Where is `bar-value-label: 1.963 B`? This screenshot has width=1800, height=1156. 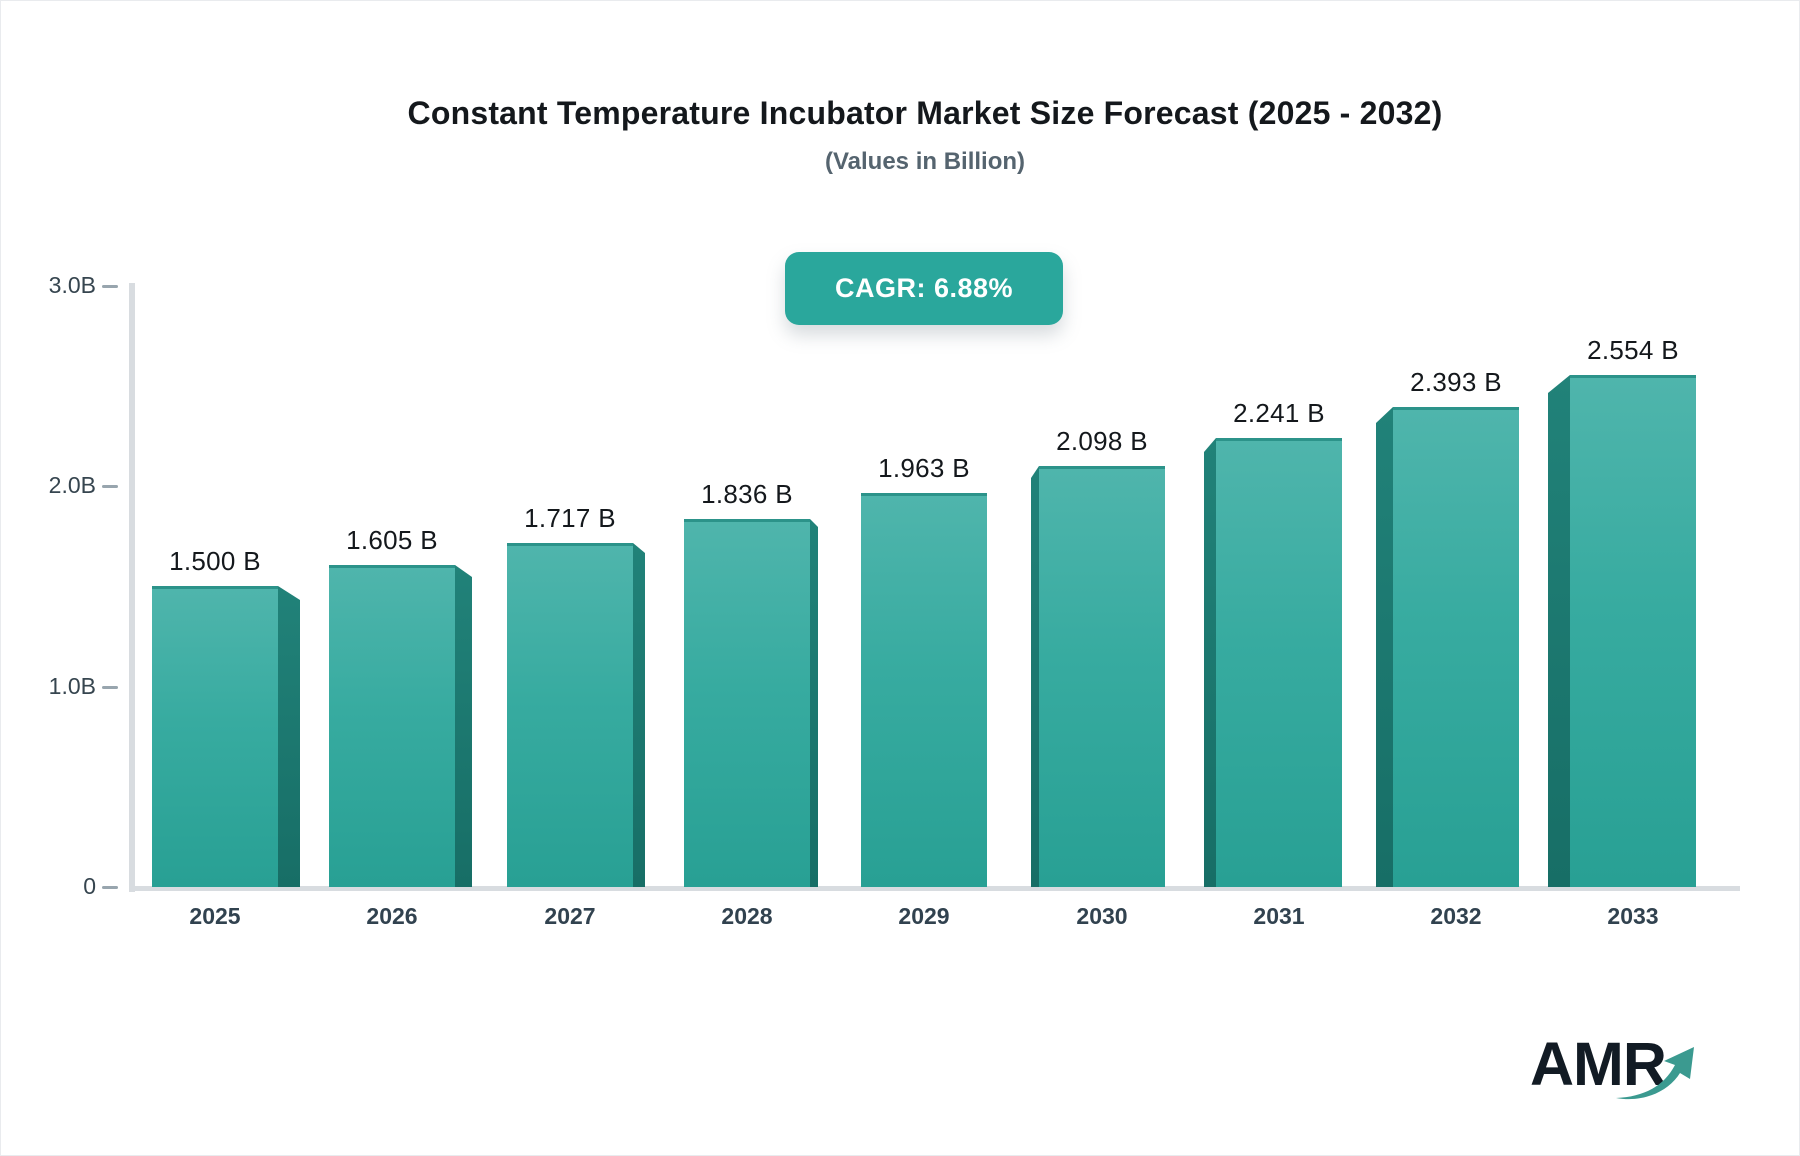
bar-value-label: 1.963 B is located at coordinates (924, 468).